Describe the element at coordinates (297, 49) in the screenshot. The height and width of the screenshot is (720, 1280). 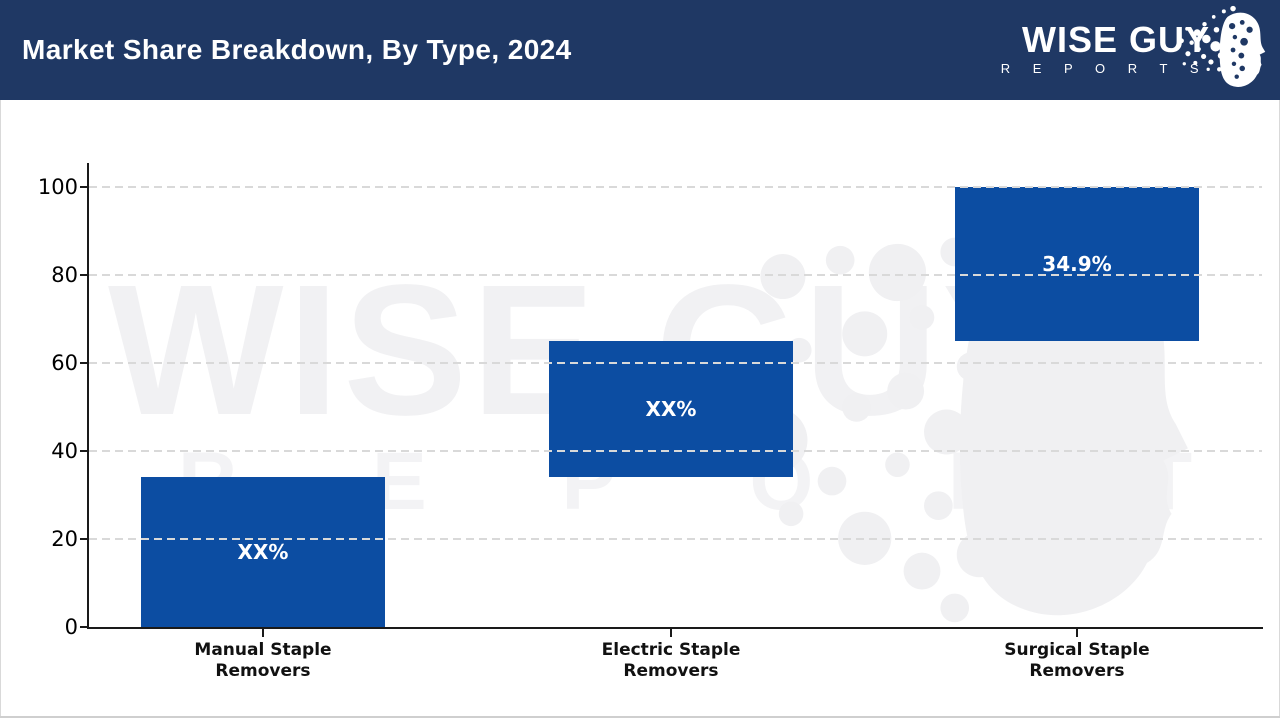
I see `page-title: Market Share Breakdown, By Type, 2024` at that location.